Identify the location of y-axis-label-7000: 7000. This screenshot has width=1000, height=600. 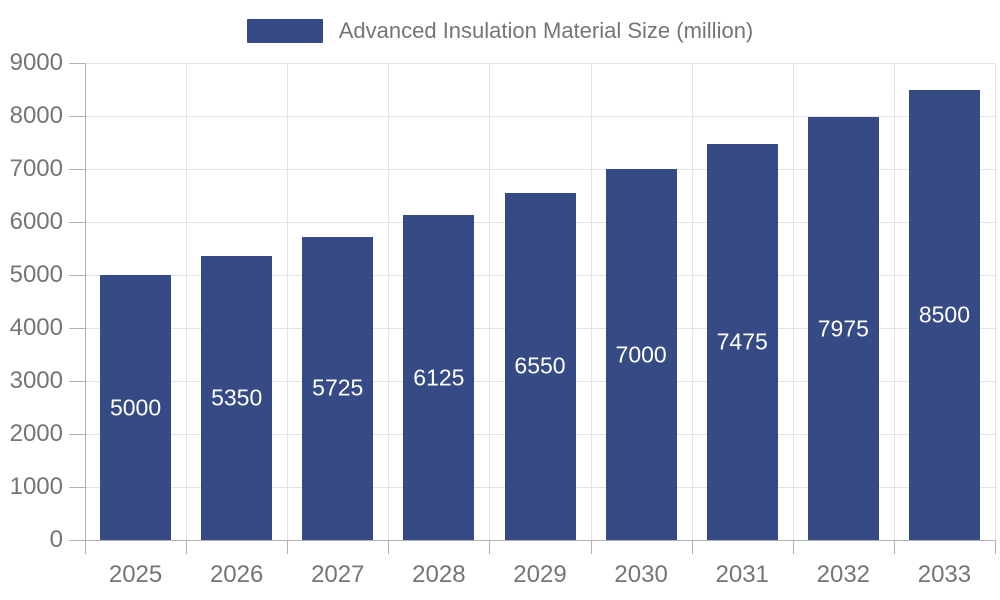
(36, 168).